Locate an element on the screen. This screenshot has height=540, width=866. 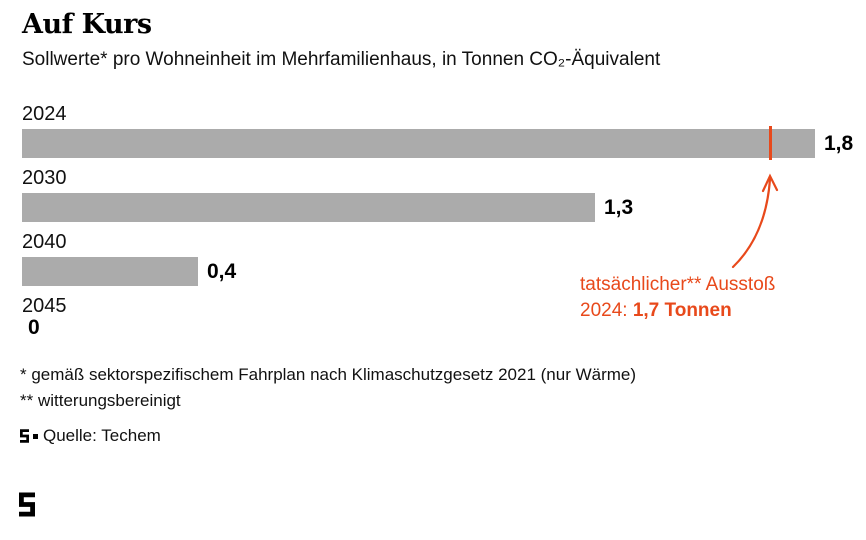
bar-2030 is located at coordinates (308, 207).